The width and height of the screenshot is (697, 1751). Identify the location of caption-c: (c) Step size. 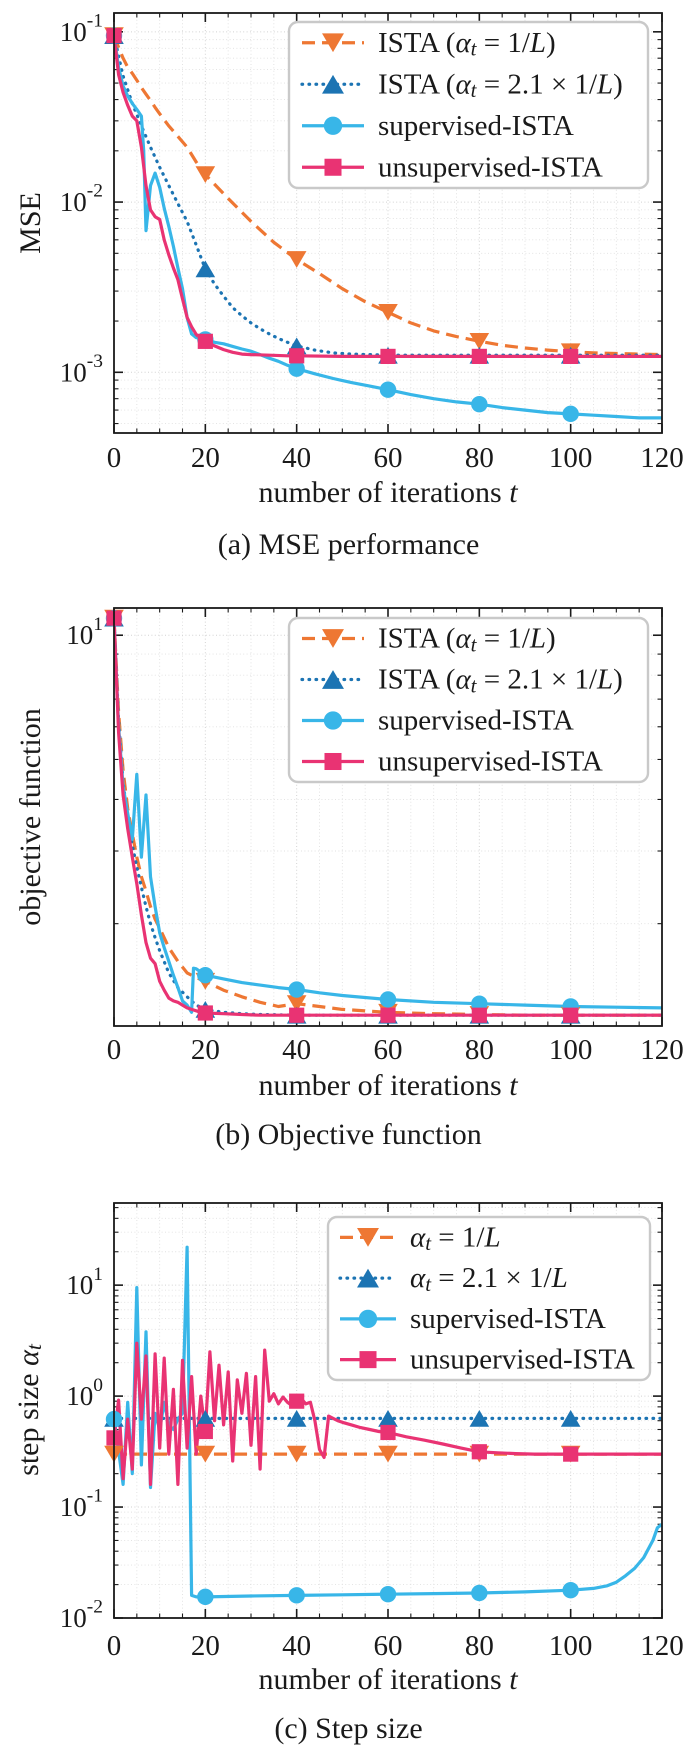
(348, 1728).